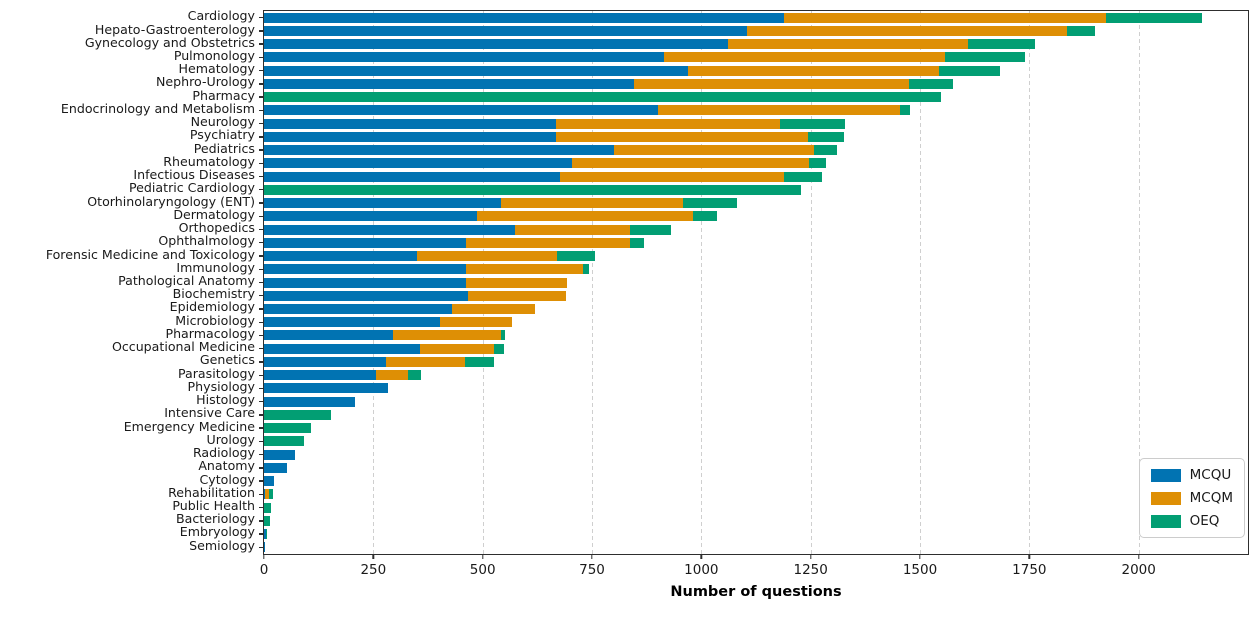 This screenshot has height=618, width=1257. What do you see at coordinates (373, 570) in the screenshot?
I see `x-tick-label: 250` at bounding box center [373, 570].